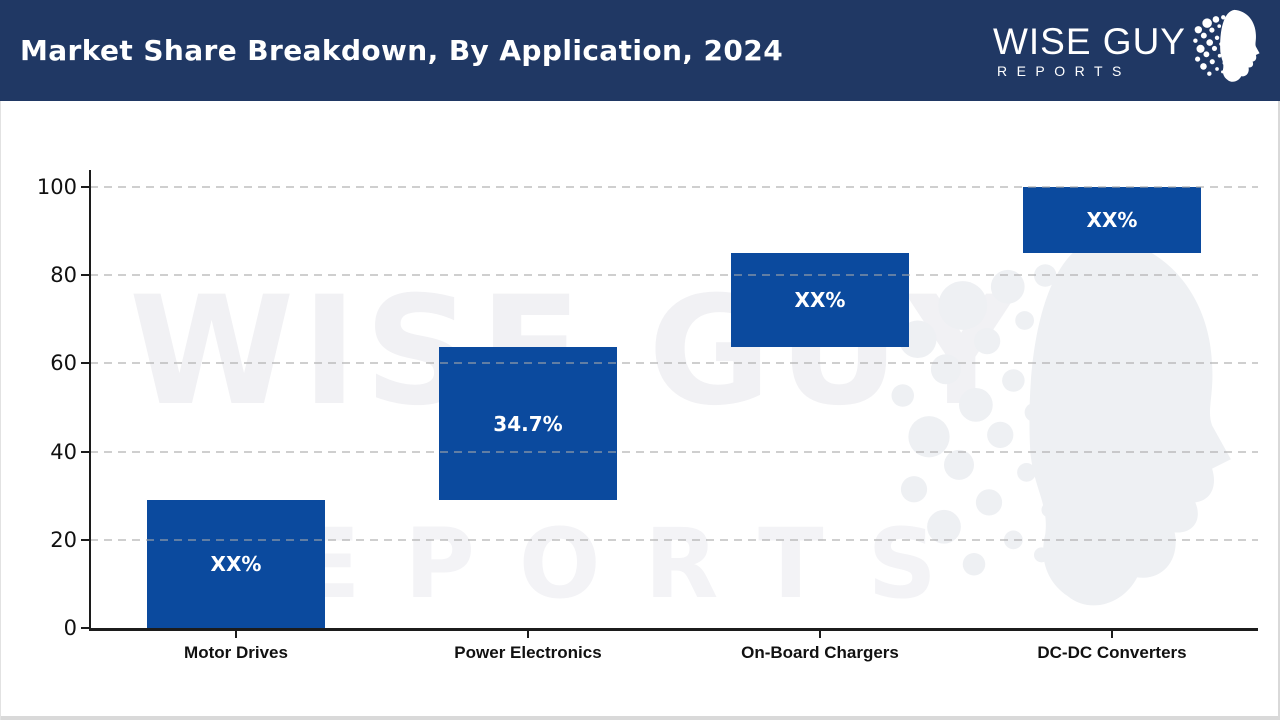 The height and width of the screenshot is (720, 1280). I want to click on logo-text: WISE GUY REPORTS, so click(1089, 51).